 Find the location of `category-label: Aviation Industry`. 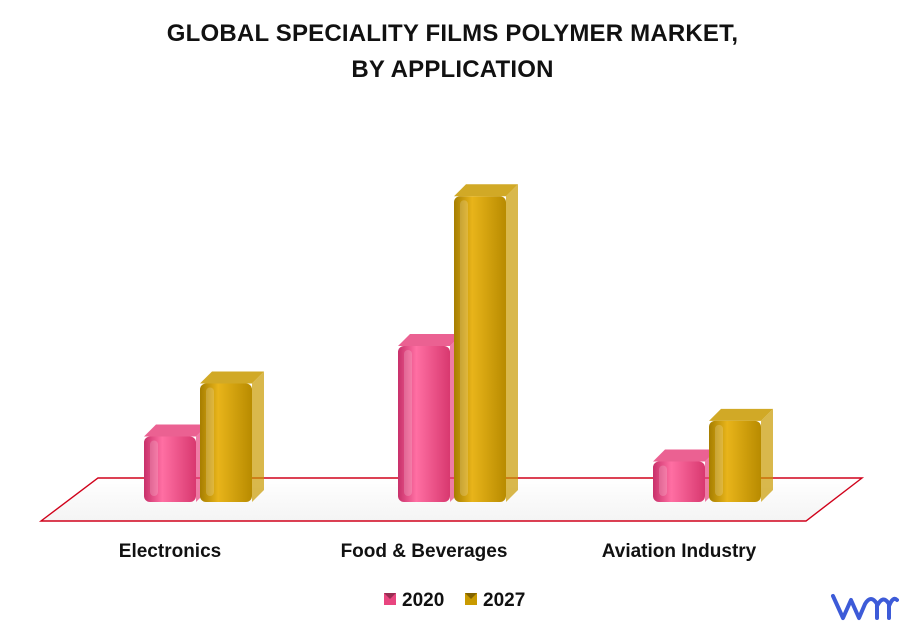

category-label: Aviation Industry is located at coordinates (679, 551).